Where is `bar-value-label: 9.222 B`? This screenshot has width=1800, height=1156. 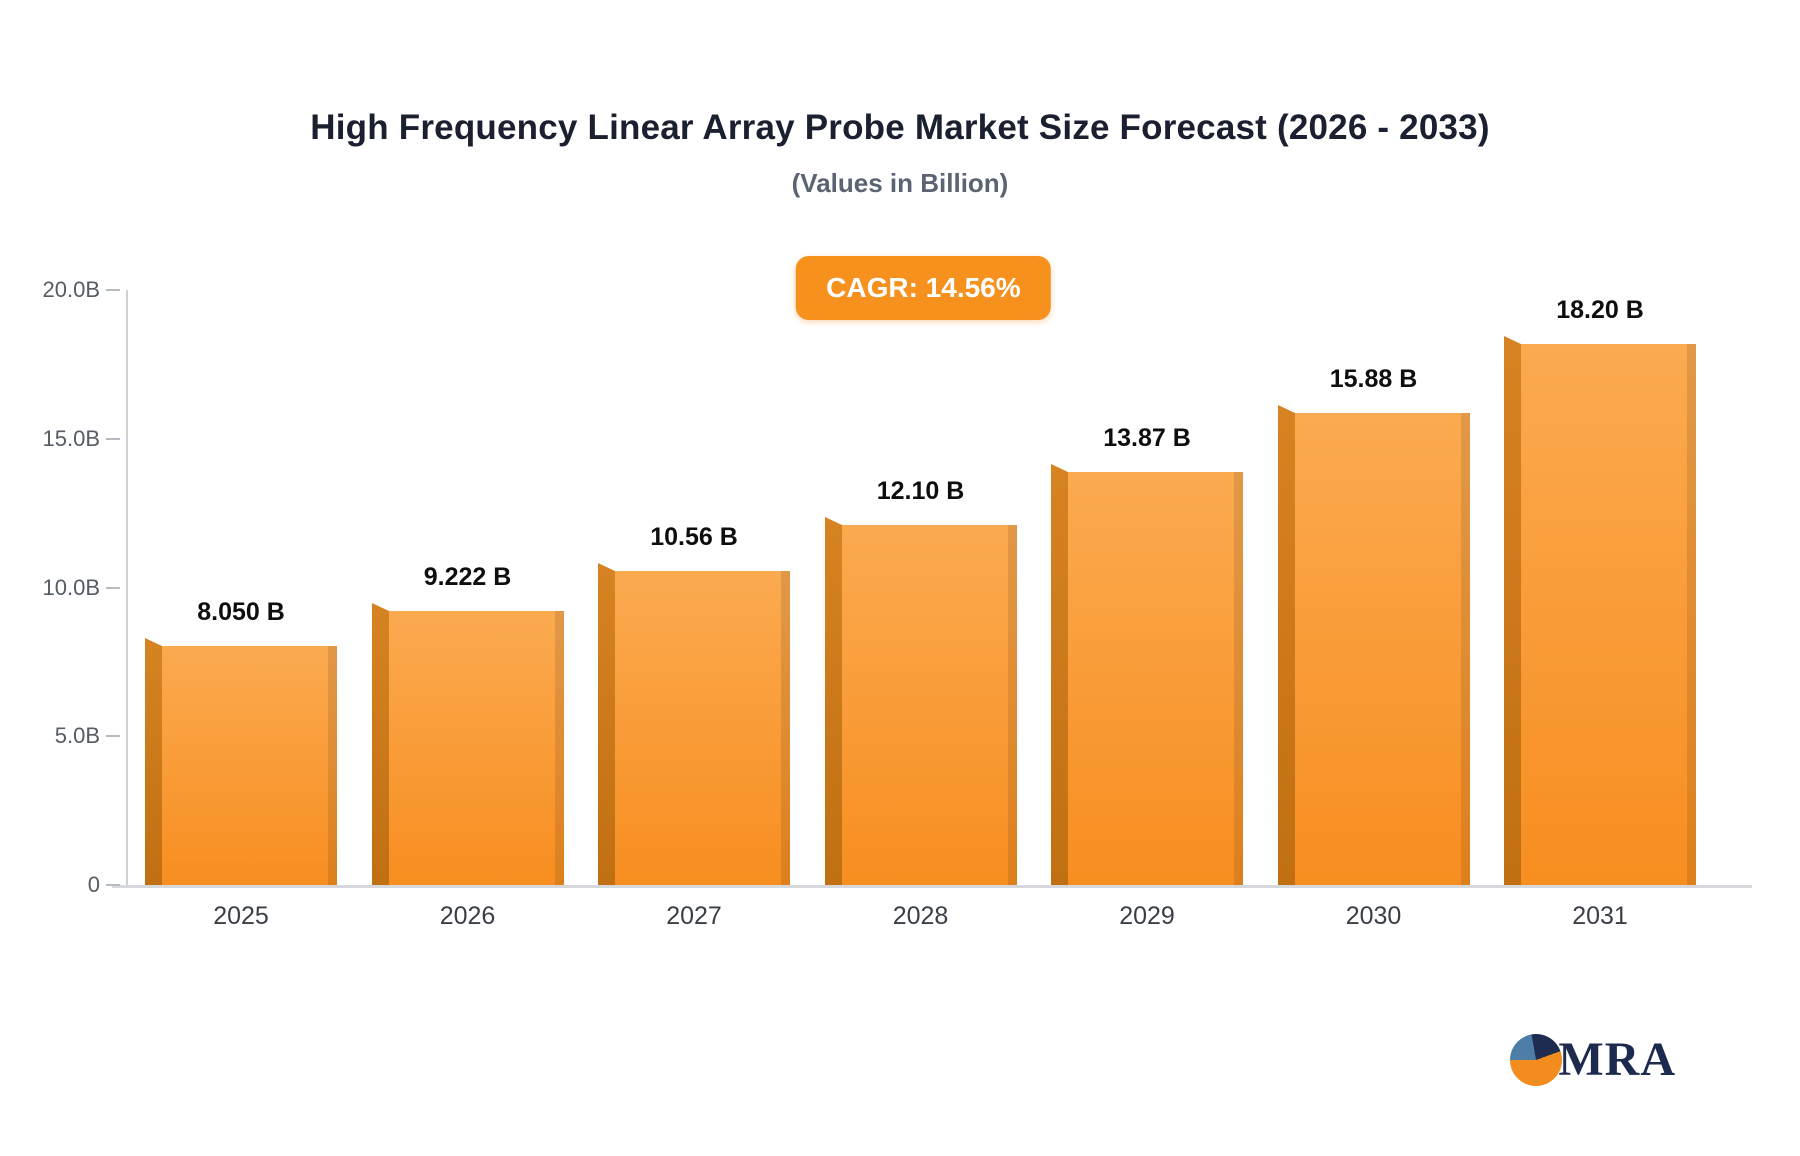
bar-value-label: 9.222 B is located at coordinates (467, 577).